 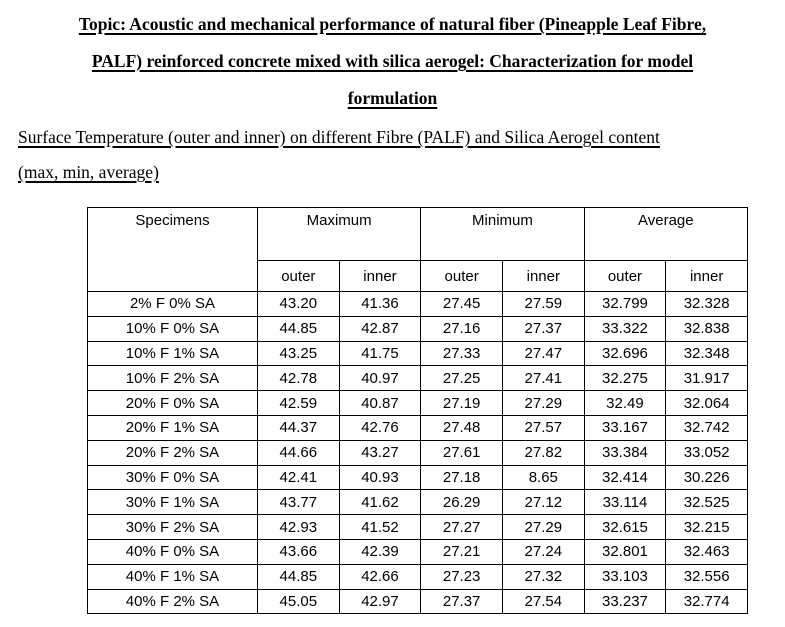 What do you see at coordinates (172, 353) in the screenshot?
I see `cell-specimen: 10% F 1% SA` at bounding box center [172, 353].